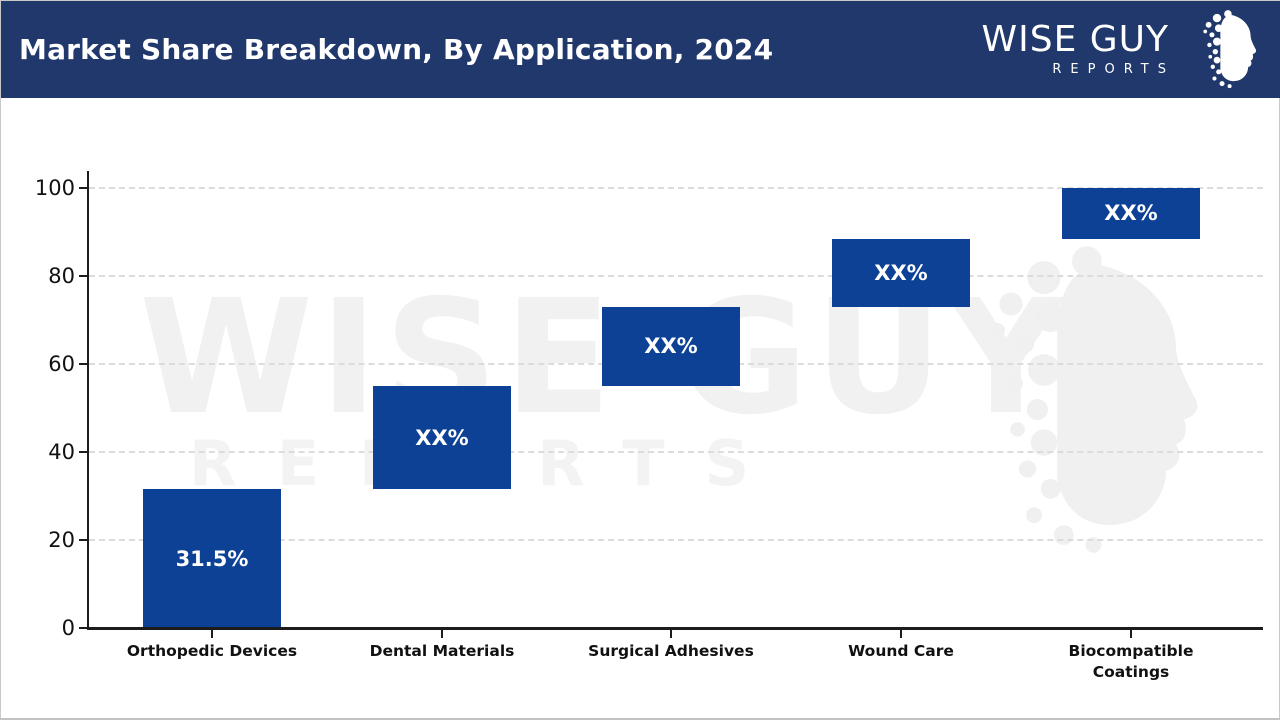 Image resolution: width=1280 pixels, height=720 pixels. What do you see at coordinates (61, 540) in the screenshot?
I see `y-axis-tick-label: 20` at bounding box center [61, 540].